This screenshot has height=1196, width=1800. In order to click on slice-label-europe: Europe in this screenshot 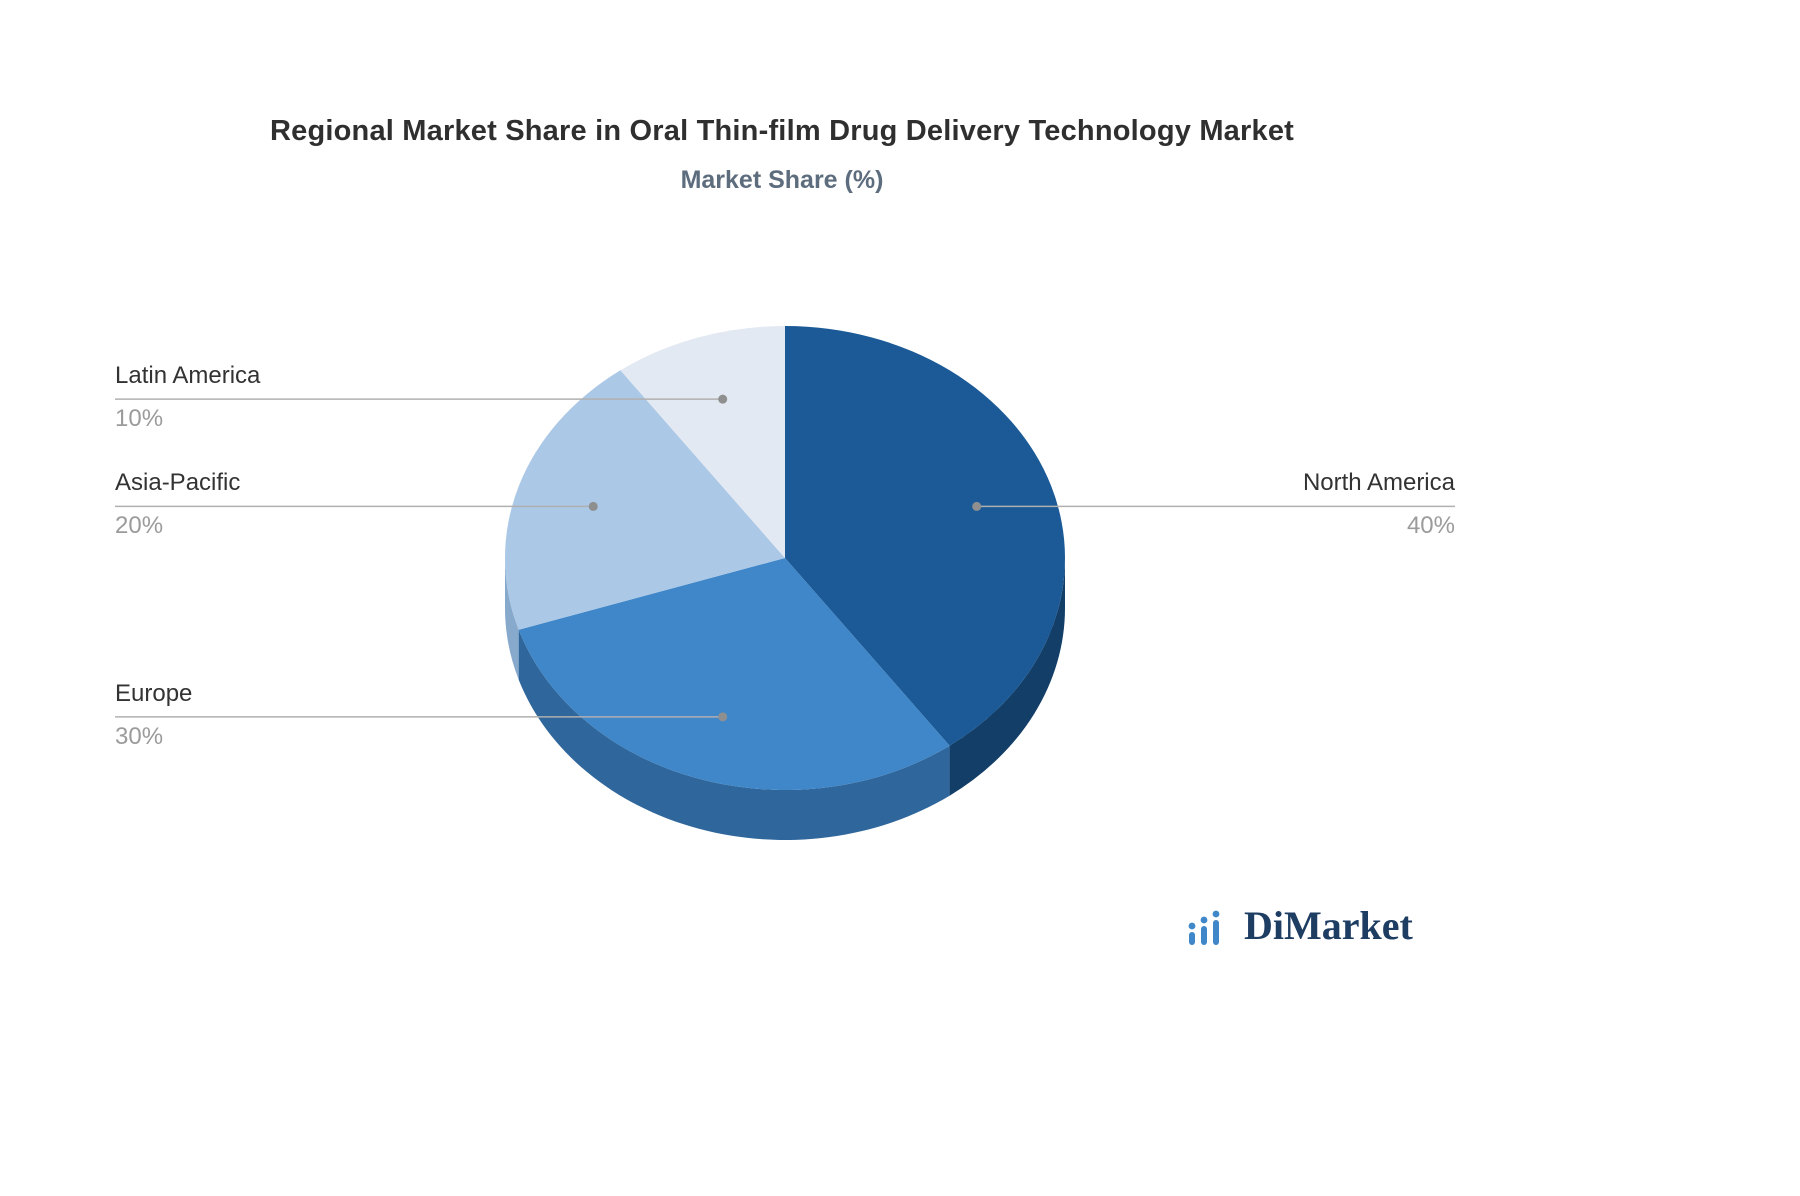, I will do `click(154, 693)`.